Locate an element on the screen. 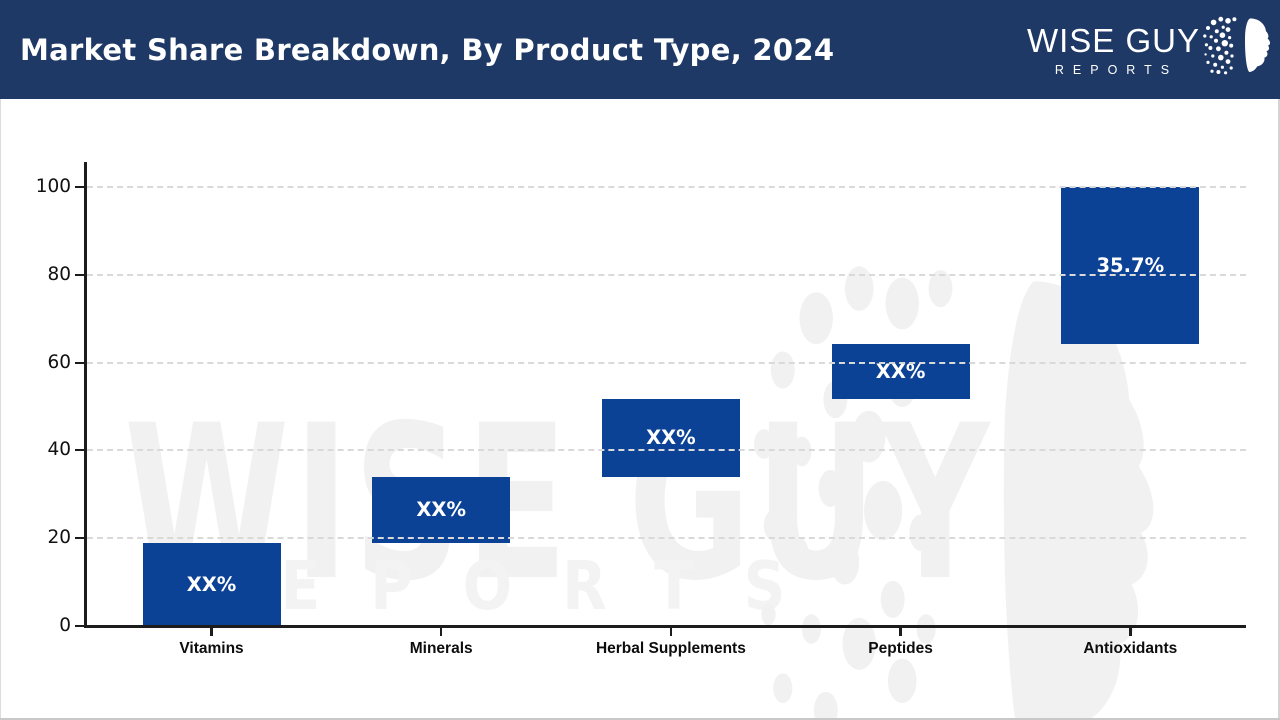 Image resolution: width=1280 pixels, height=720 pixels. x-category-label: Herbal Supplements is located at coordinates (670, 648).